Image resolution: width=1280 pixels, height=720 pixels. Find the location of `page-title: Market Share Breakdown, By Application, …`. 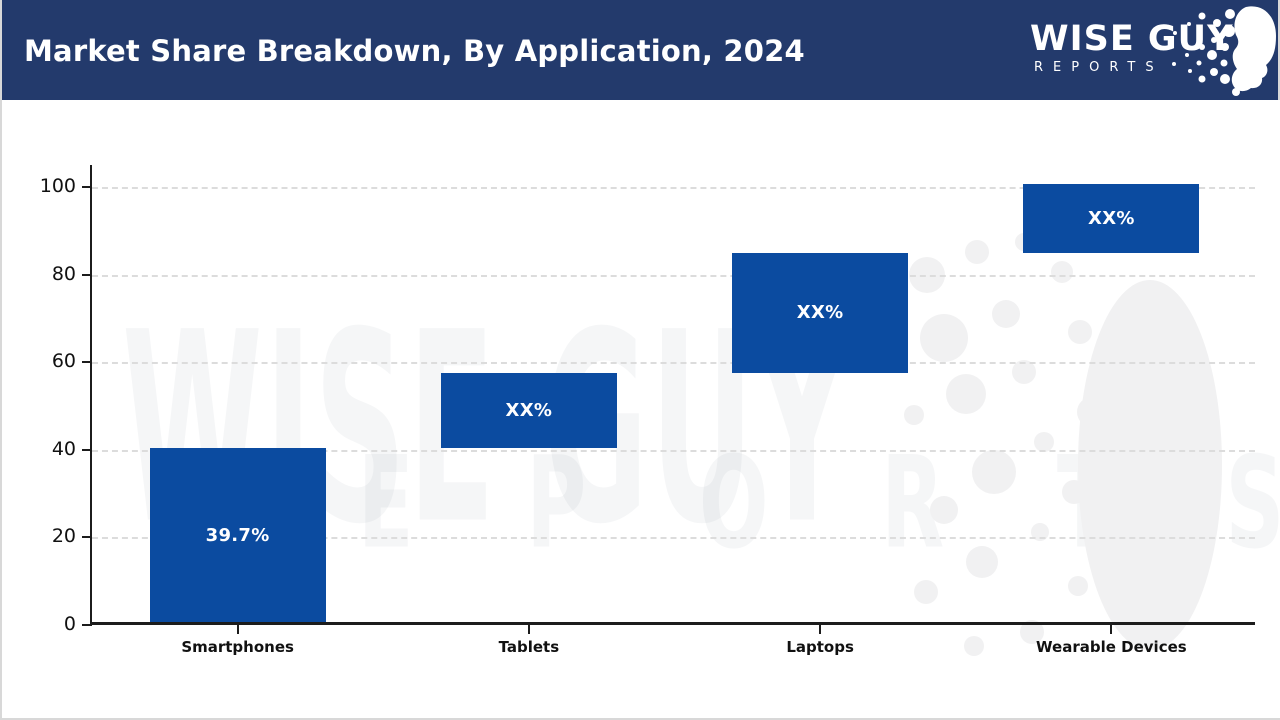

page-title: Market Share Breakdown, By Application, … is located at coordinates (414, 51).